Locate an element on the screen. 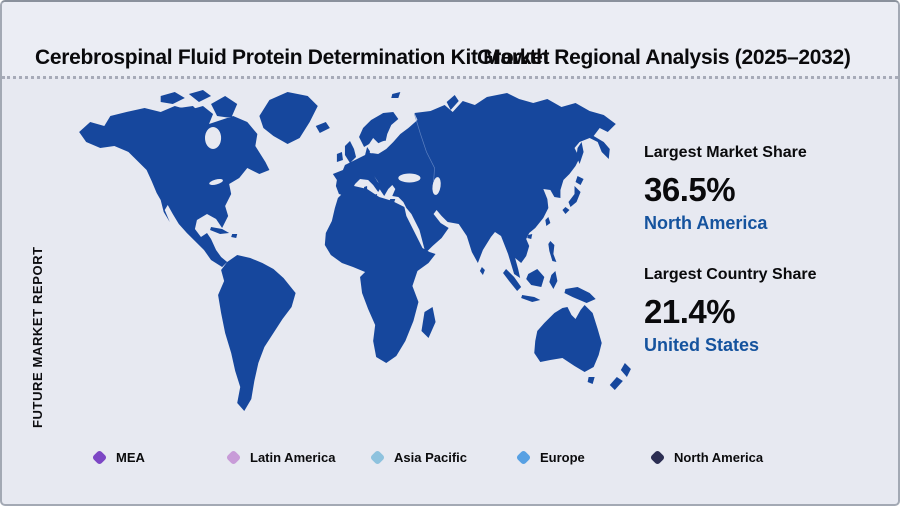 Image resolution: width=900 pixels, height=506 pixels. legend-item-latin-america: Latin America is located at coordinates (280, 457).